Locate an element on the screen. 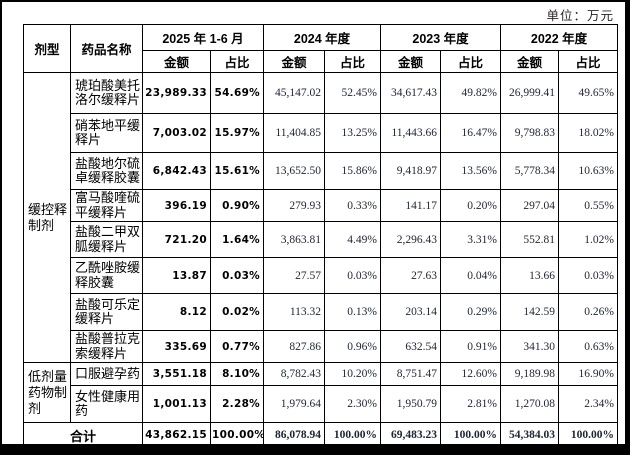  ratio-cell: 52.45% is located at coordinates (353, 93).